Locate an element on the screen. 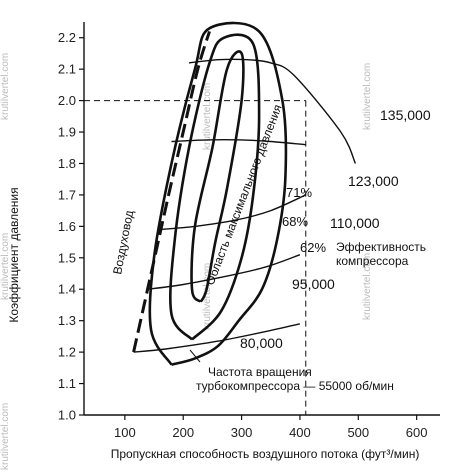 The height and width of the screenshot is (472, 474). x-tick-label: 400 is located at coordinates (300, 432).